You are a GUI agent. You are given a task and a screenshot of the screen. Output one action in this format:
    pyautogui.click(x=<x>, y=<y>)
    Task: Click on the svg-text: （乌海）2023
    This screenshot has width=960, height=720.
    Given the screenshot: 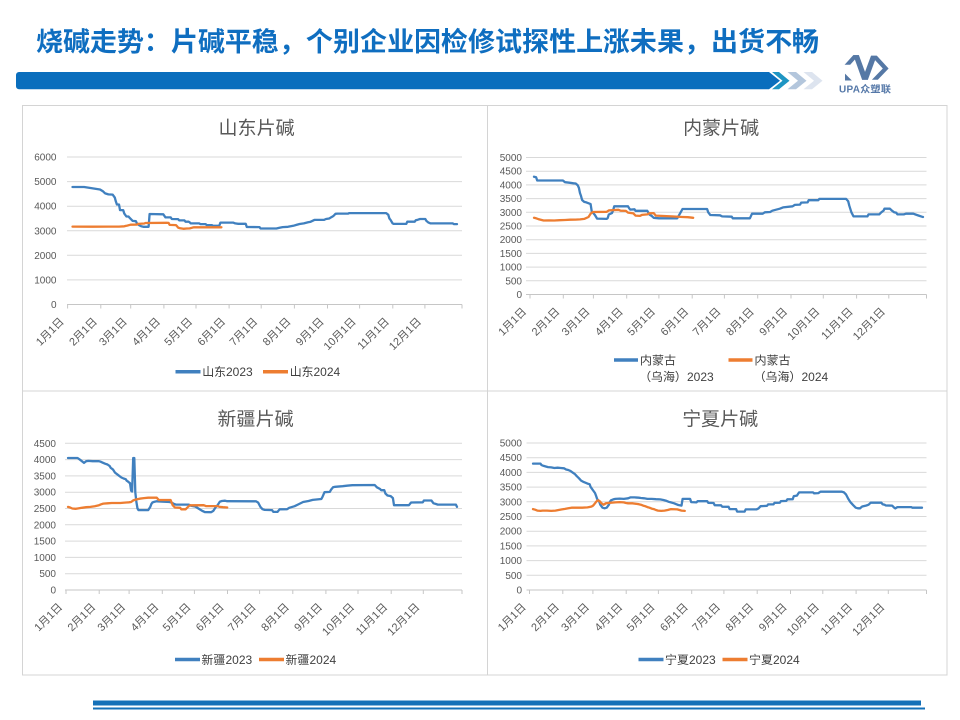 What is the action you would take?
    pyautogui.click(x=676, y=377)
    